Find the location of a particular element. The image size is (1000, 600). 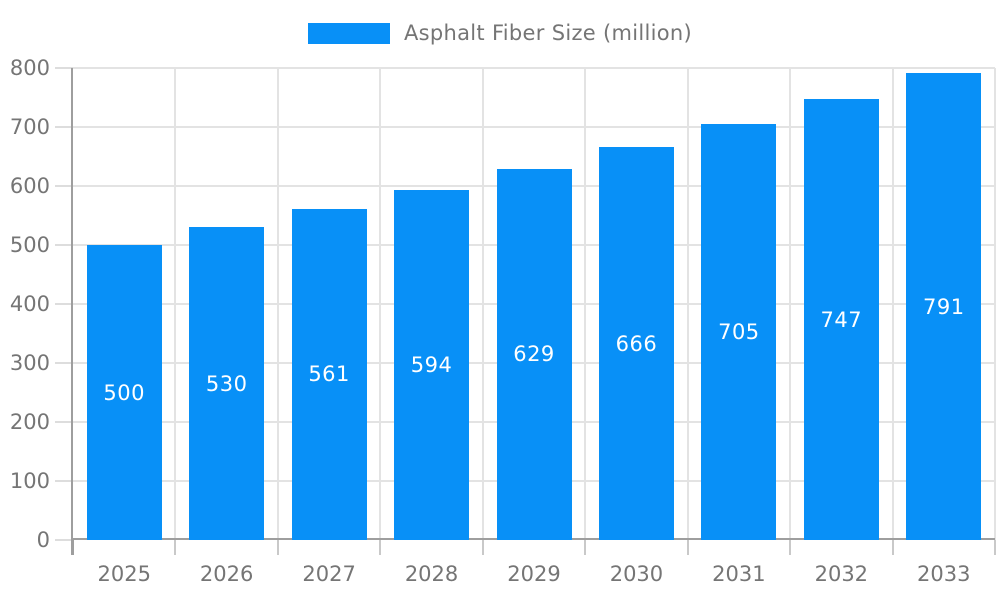

bar-2028: 594 is located at coordinates (432, 364).